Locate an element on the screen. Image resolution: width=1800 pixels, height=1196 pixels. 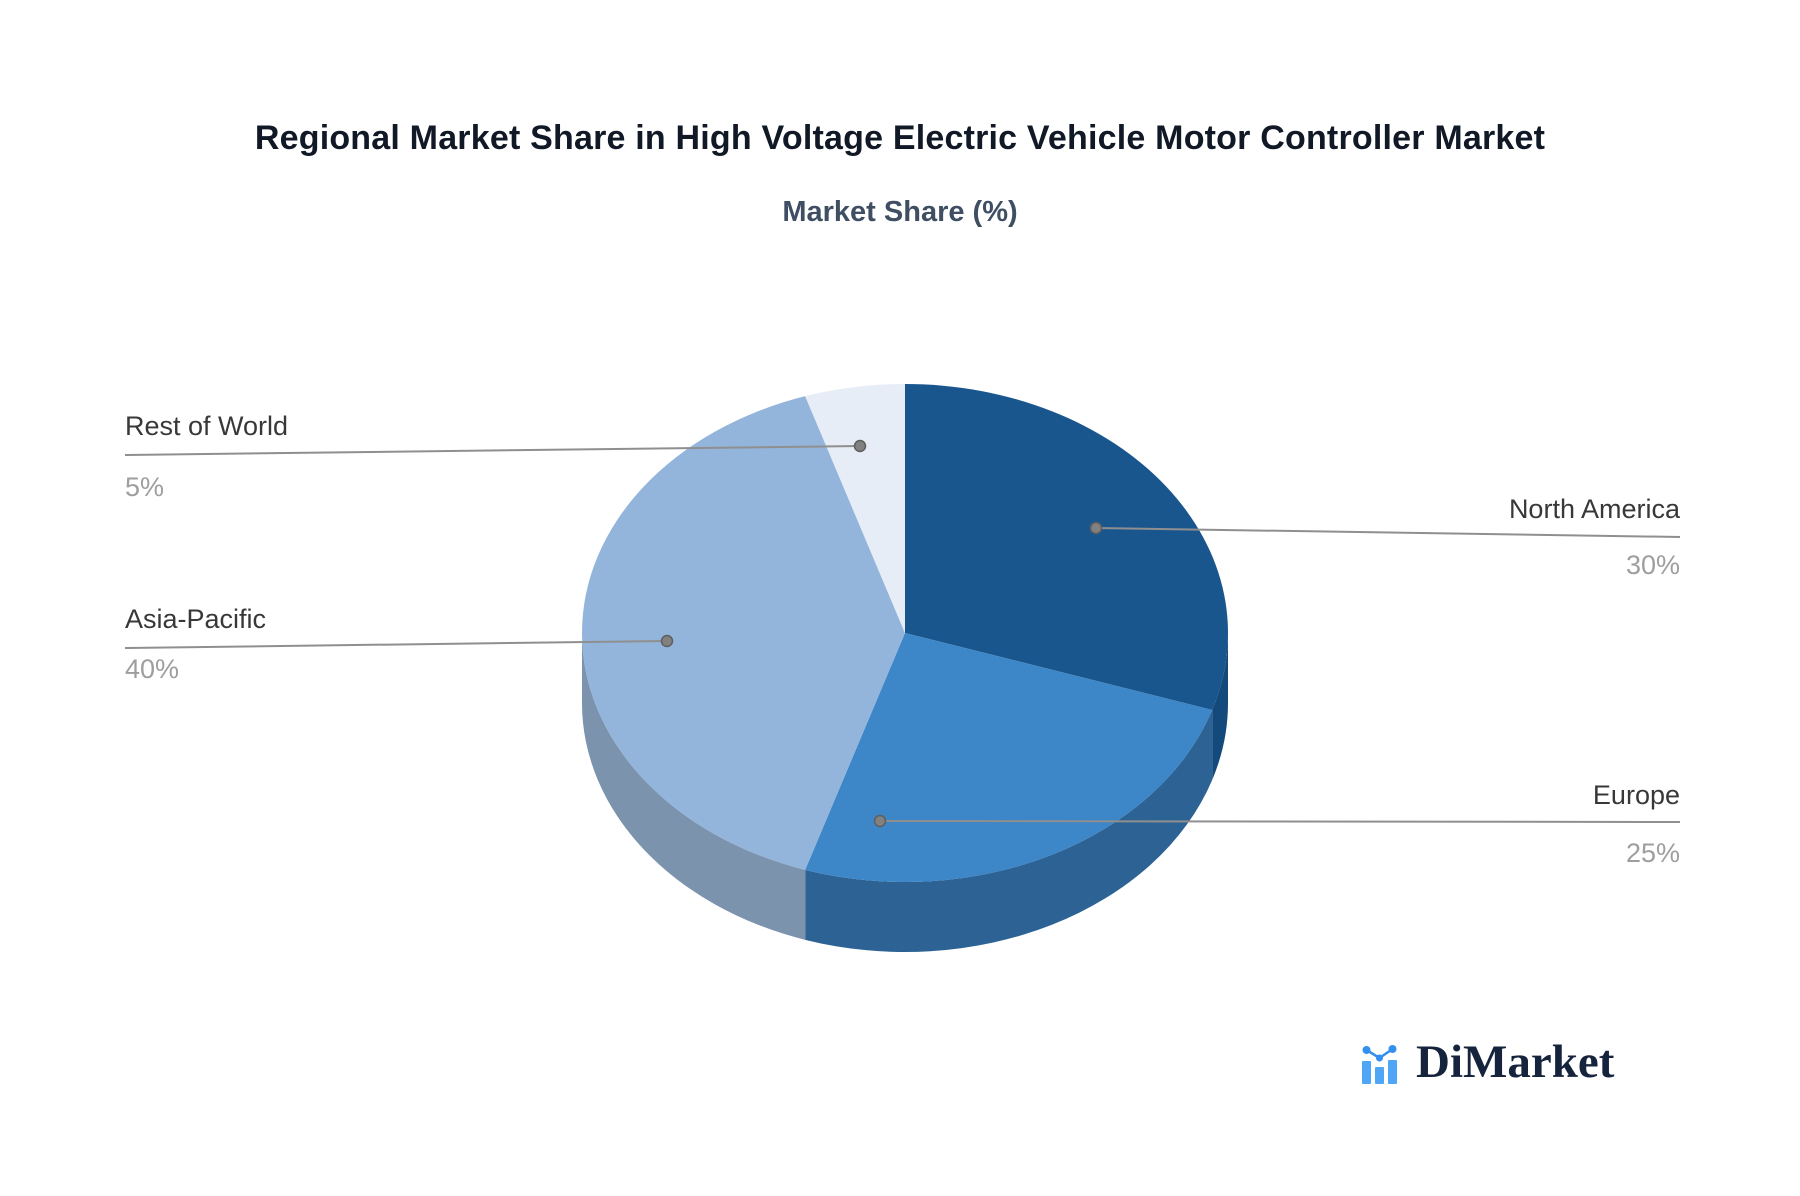
chart-subtitle: Market Share (%) is located at coordinates (900, 212).